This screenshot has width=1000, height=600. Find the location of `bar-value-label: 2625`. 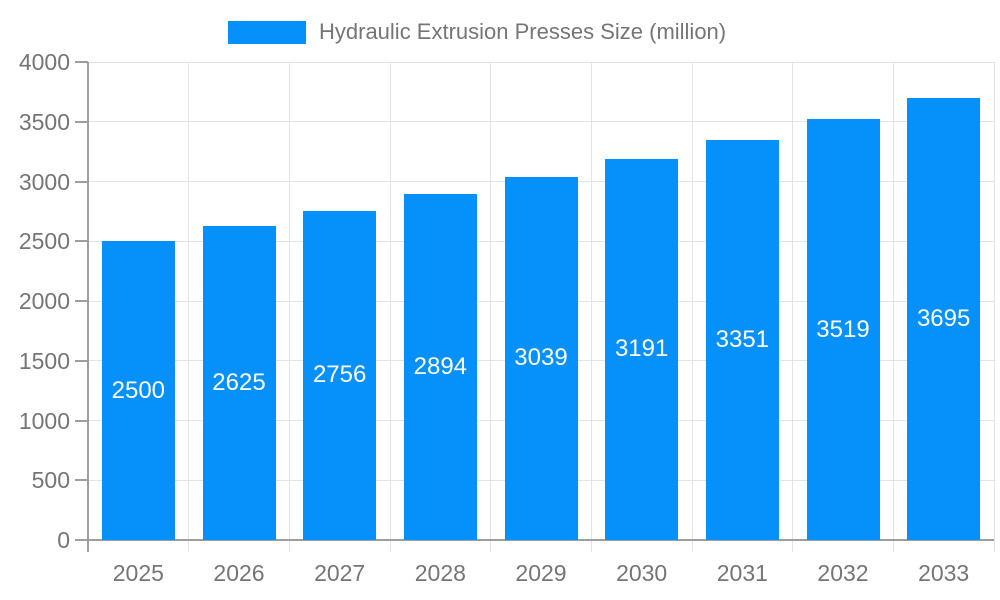

bar-value-label: 2625 is located at coordinates (239, 383).